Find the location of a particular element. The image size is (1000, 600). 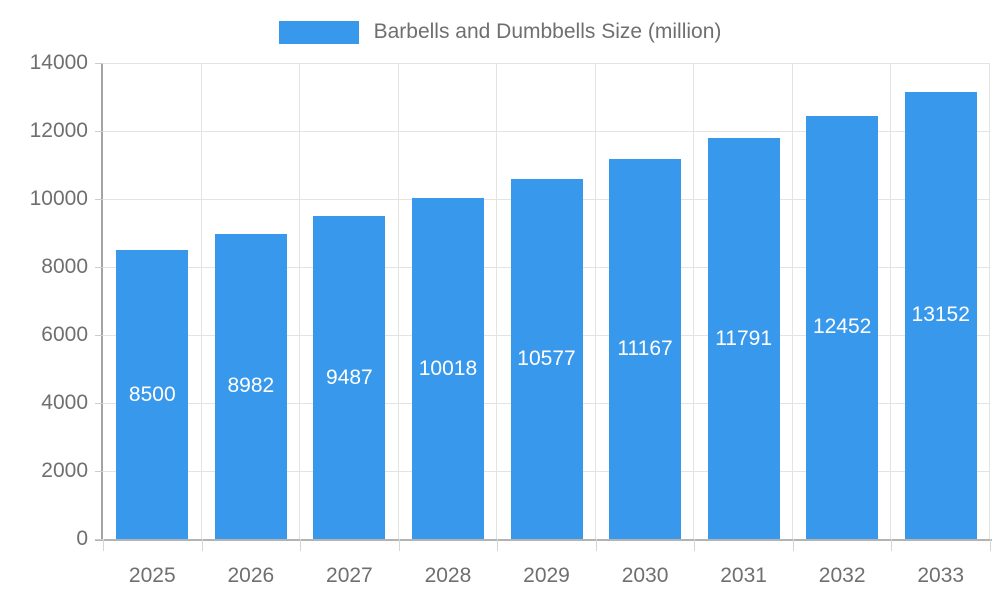

bar-2032: 12452 is located at coordinates (842, 327).